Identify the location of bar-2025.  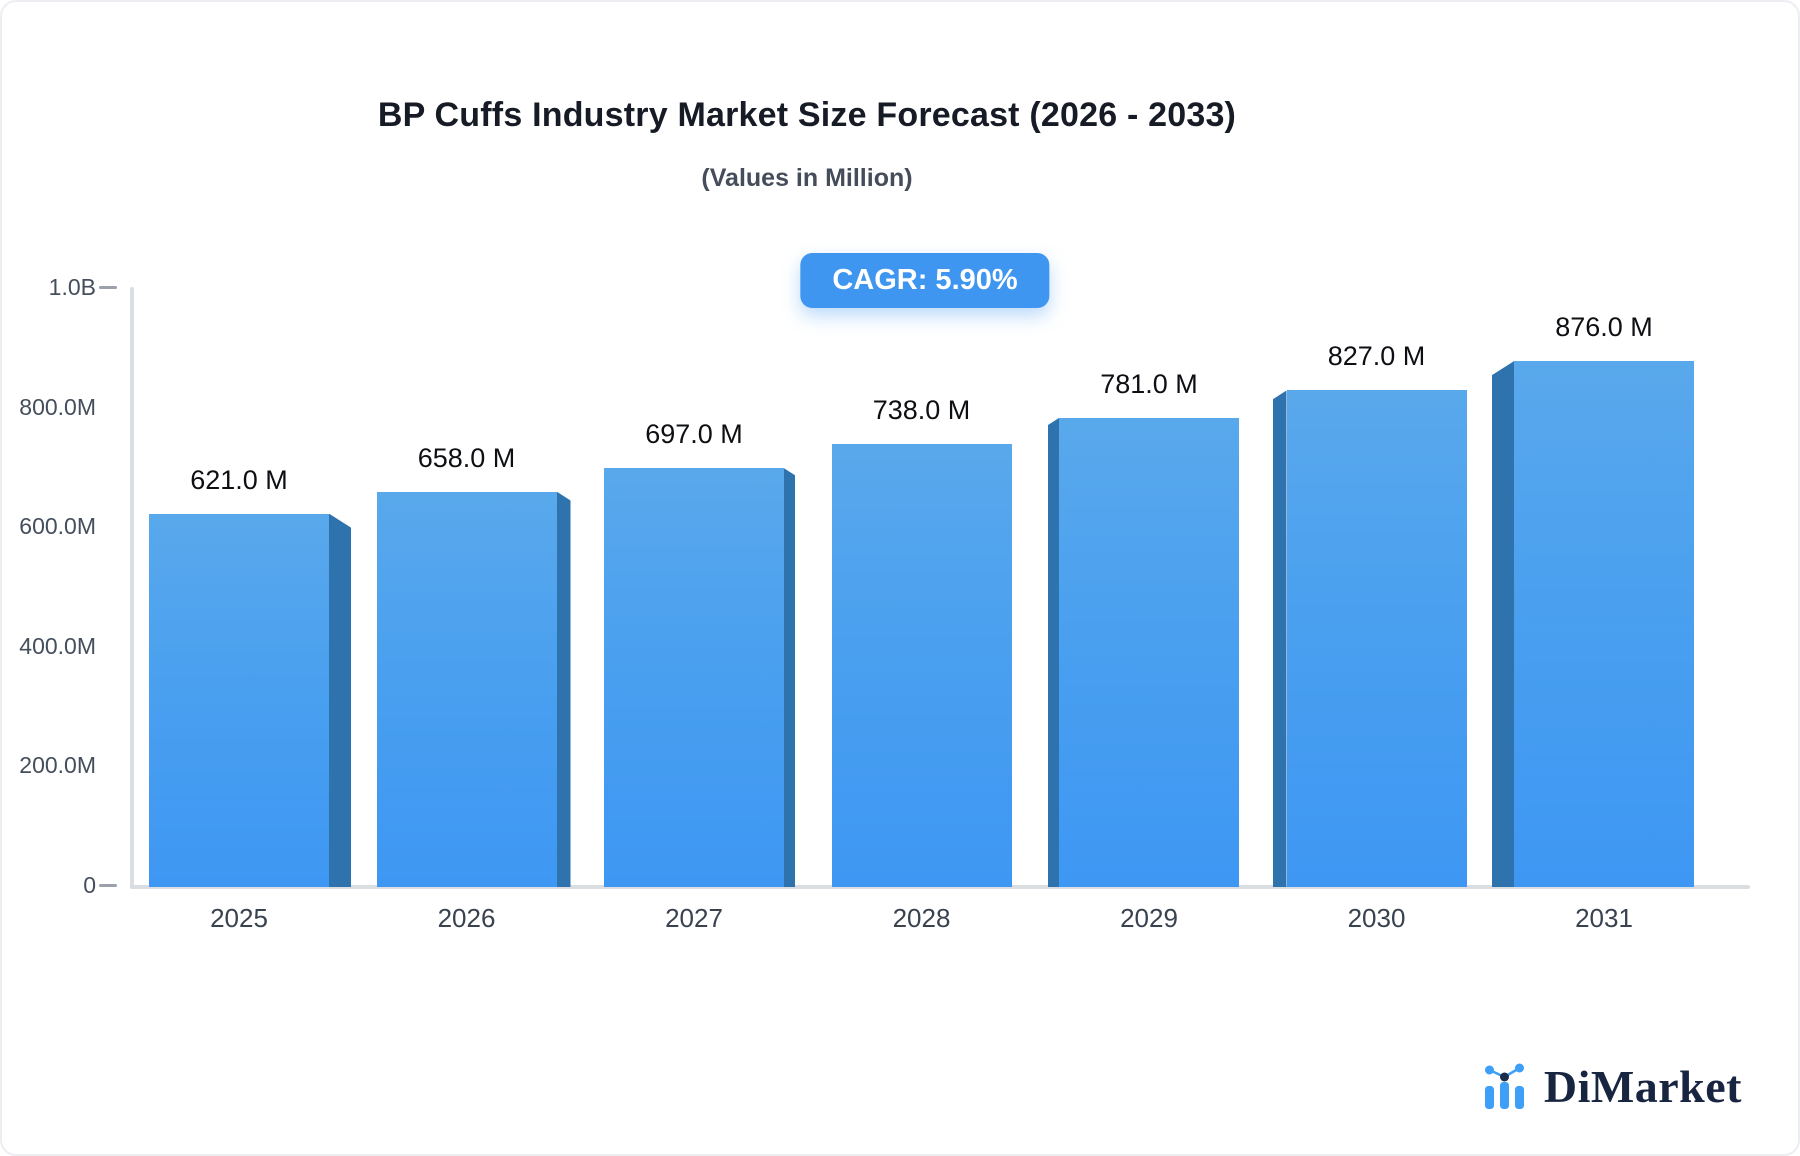
(250, 700).